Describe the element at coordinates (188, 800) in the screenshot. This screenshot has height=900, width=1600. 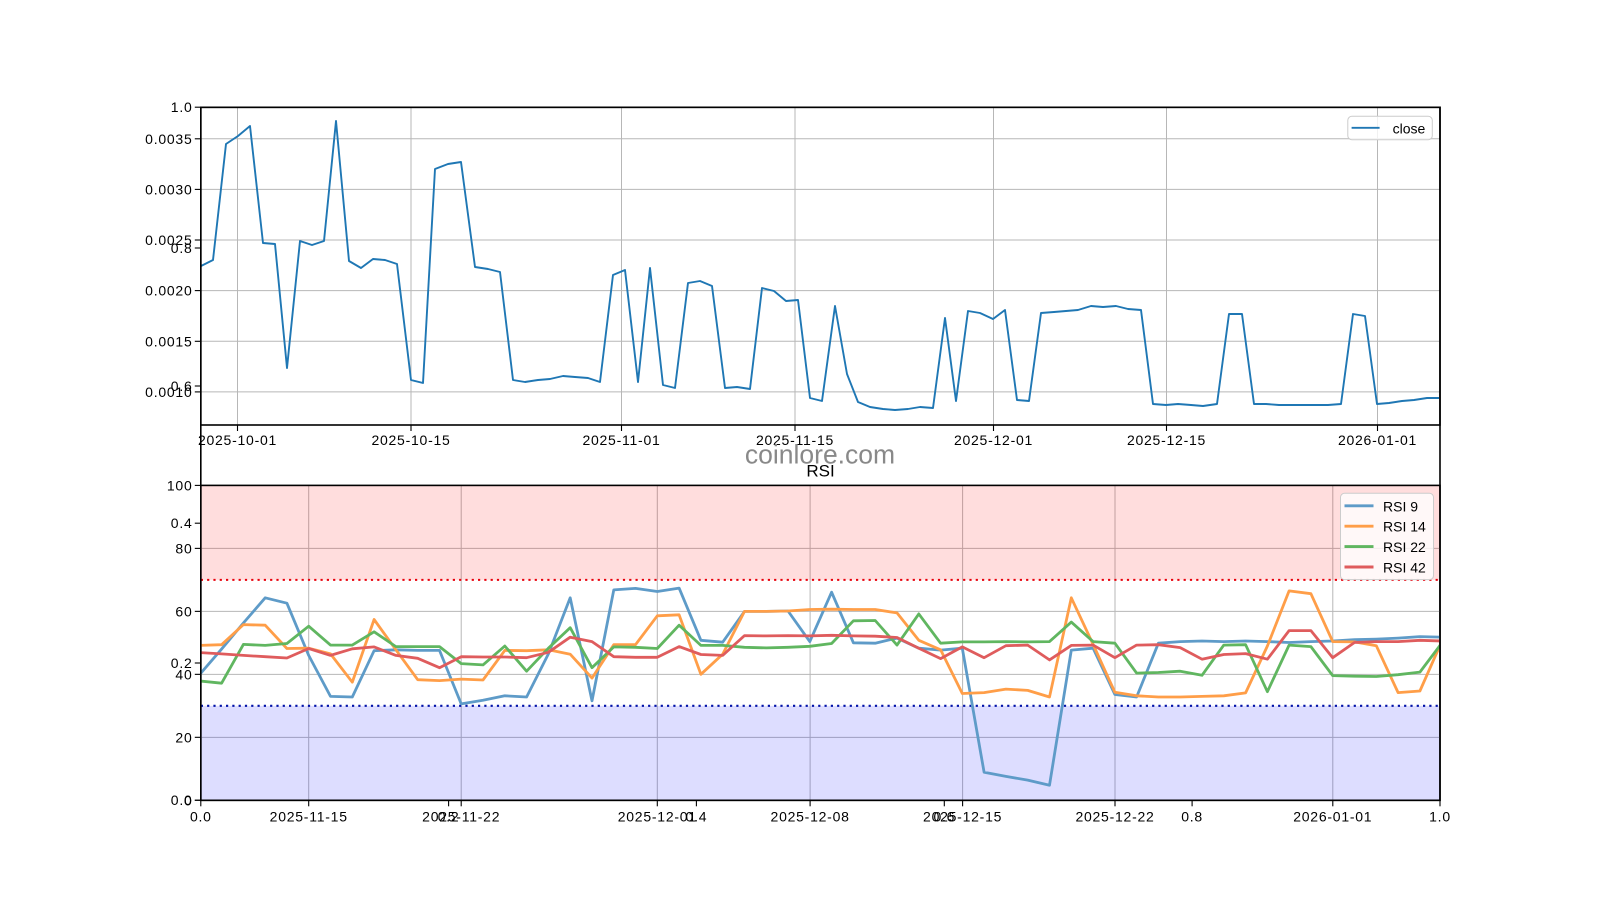
I see `svg-text: 0` at that location.